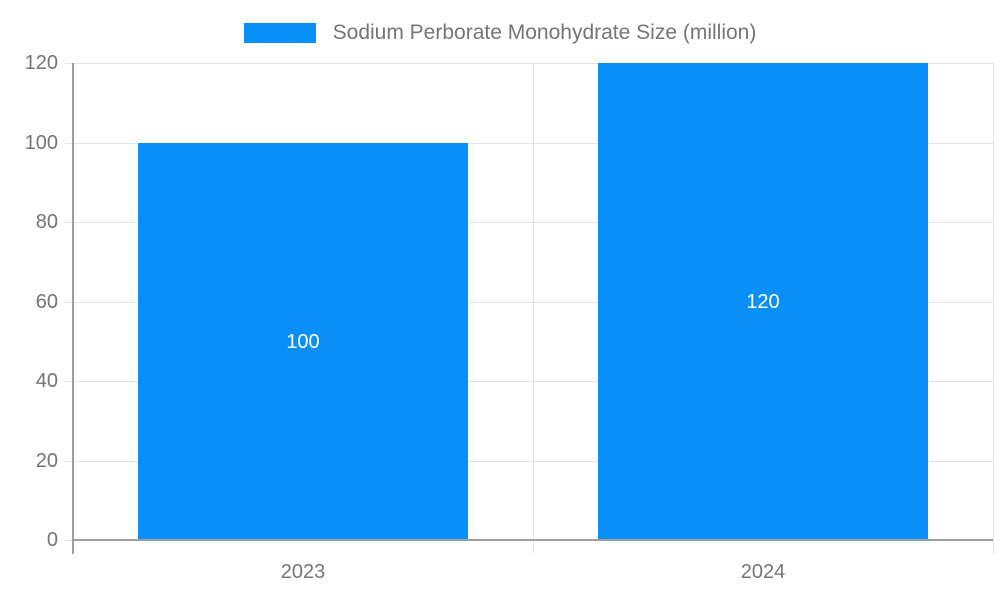 Image resolution: width=1000 pixels, height=600 pixels. Describe the element at coordinates (41, 143) in the screenshot. I see `y-tick-label: 100` at that location.